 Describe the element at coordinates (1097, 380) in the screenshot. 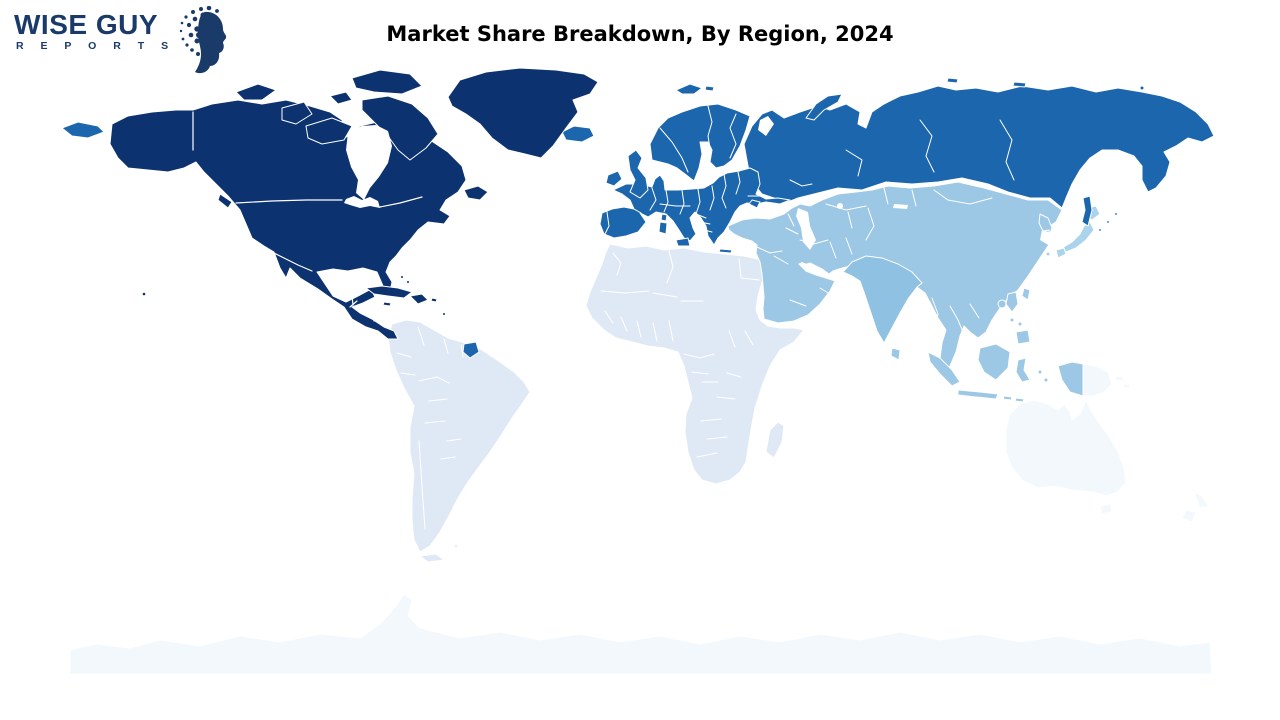

I see `country-papua-new-guinea` at that location.